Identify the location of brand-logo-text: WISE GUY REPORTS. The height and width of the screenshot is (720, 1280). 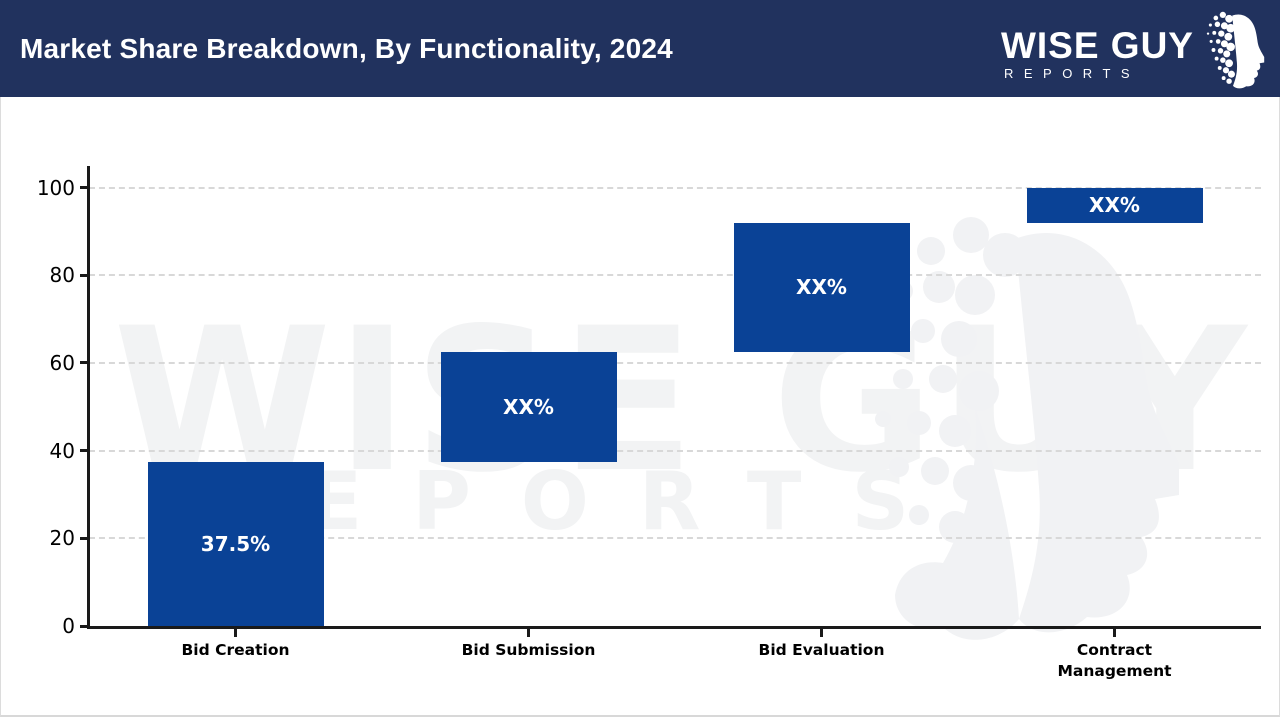
(1097, 52).